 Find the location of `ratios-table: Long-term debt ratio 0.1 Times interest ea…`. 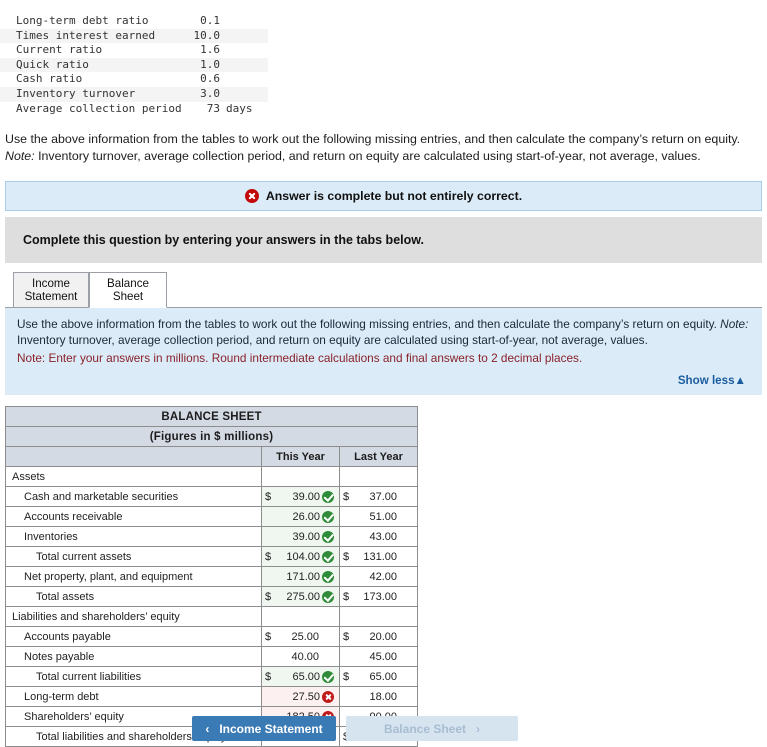

ratios-table: Long-term debt ratio 0.1 Times interest ea… is located at coordinates (134, 65).